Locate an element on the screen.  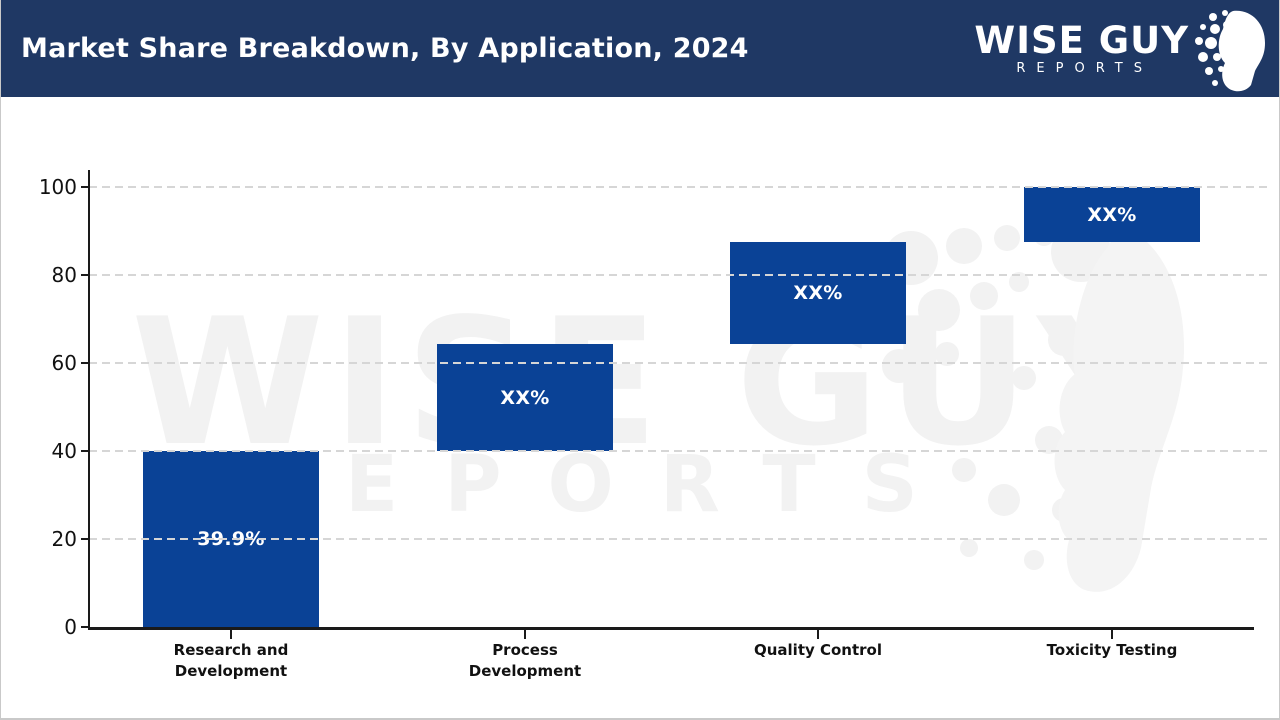
y-axis-line is located at coordinates (89, 399).